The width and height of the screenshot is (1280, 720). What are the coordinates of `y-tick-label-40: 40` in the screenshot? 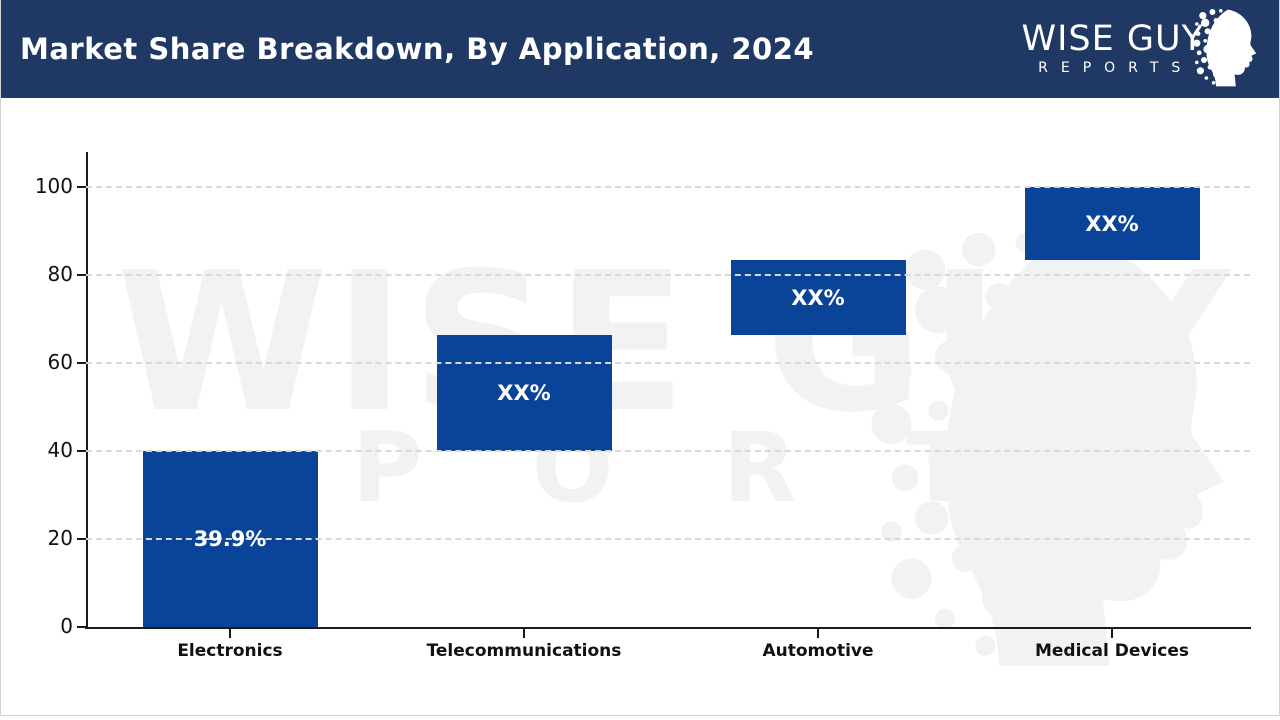 It's located at (60, 450).